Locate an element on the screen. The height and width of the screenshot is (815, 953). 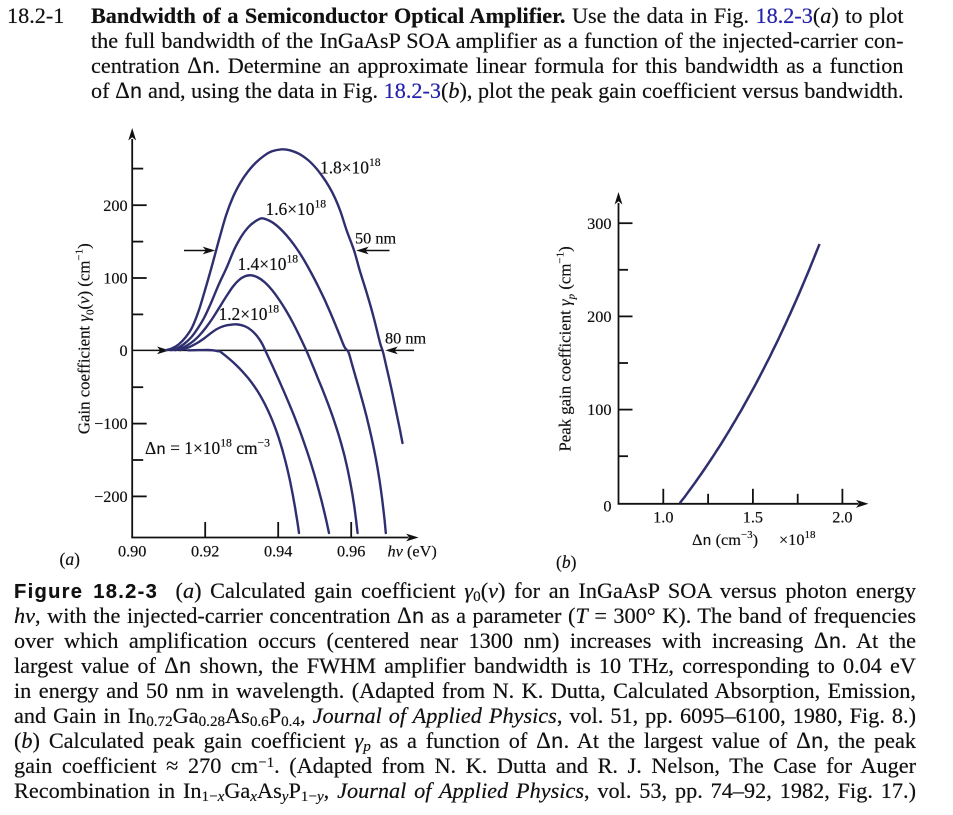
svg-text: 80 nm is located at coordinates (405, 337).